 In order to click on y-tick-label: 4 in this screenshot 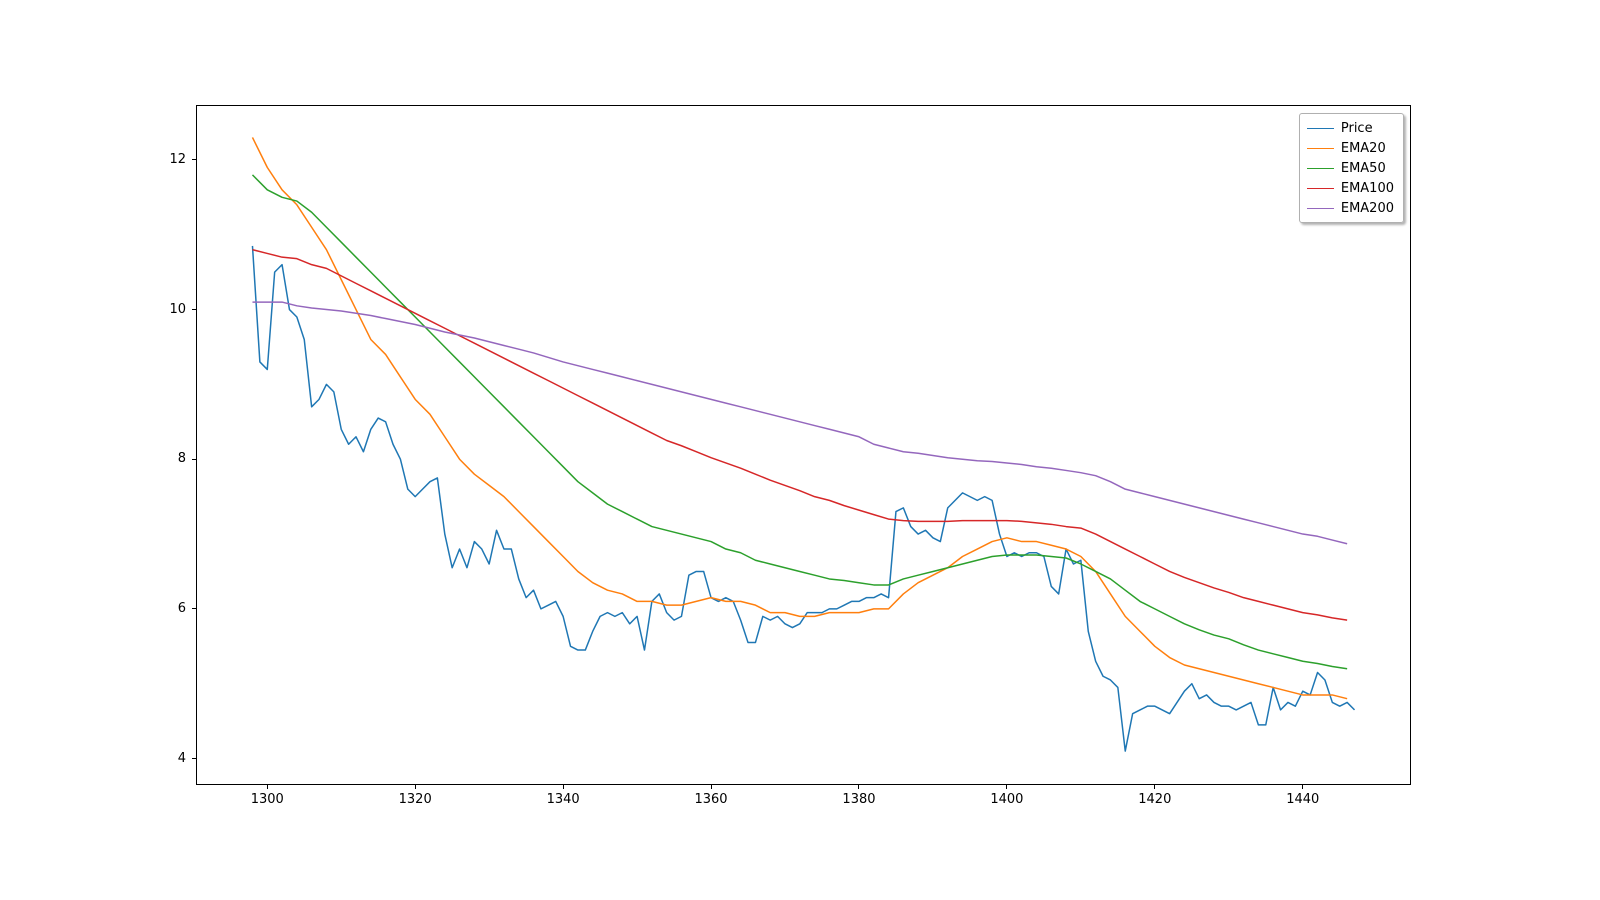, I will do `click(181, 758)`.